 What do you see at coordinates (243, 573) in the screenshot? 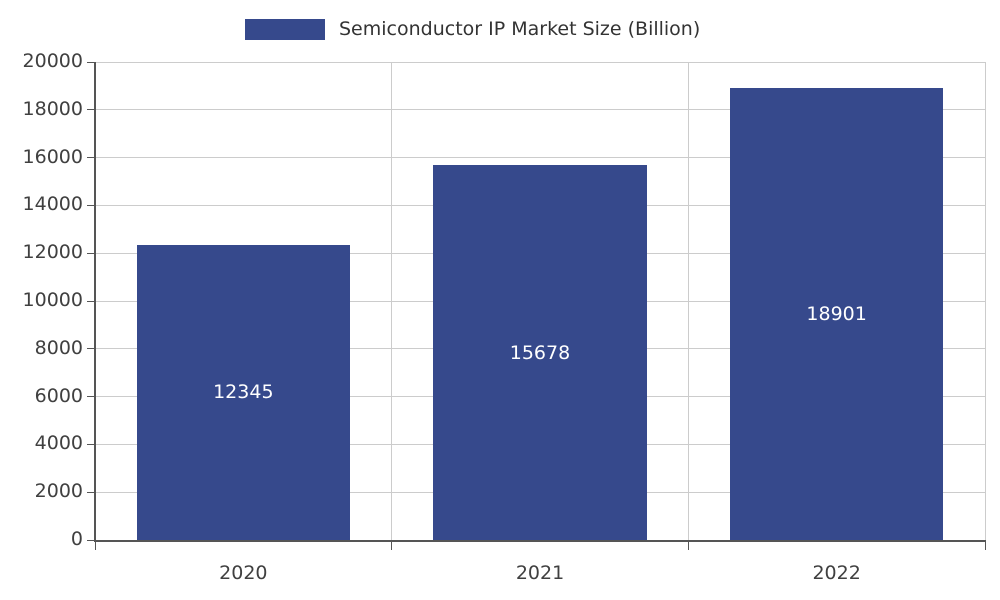
I see `x-axis-label: 2020` at bounding box center [243, 573].